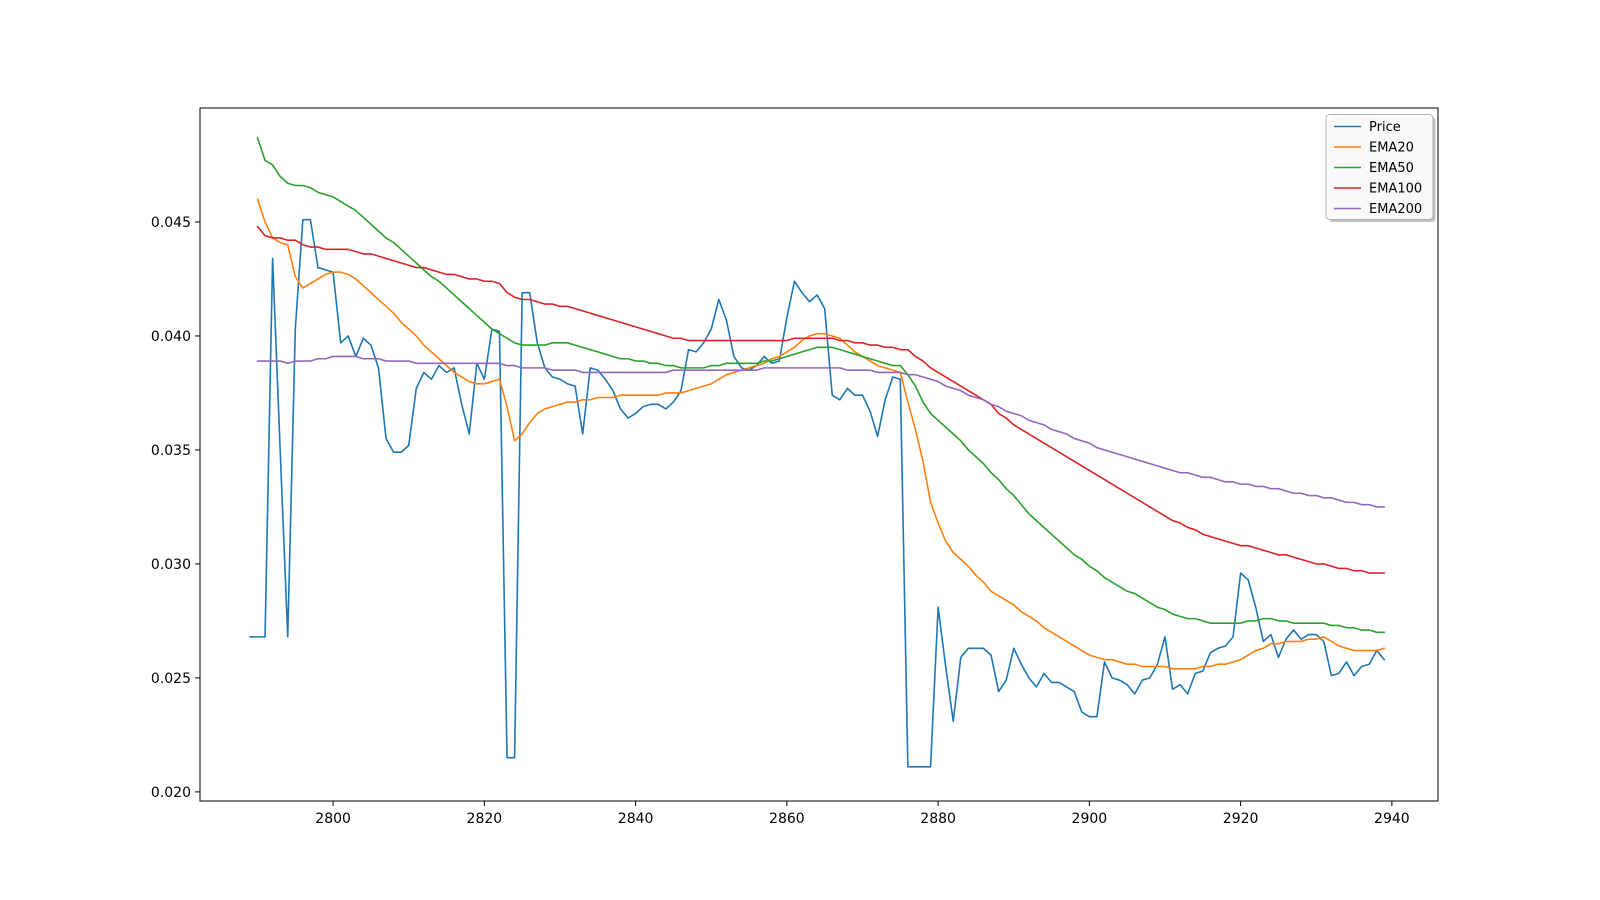 The width and height of the screenshot is (1600, 900). Describe the element at coordinates (171, 451) in the screenshot. I see `y-tick-label: 0.035` at that location.